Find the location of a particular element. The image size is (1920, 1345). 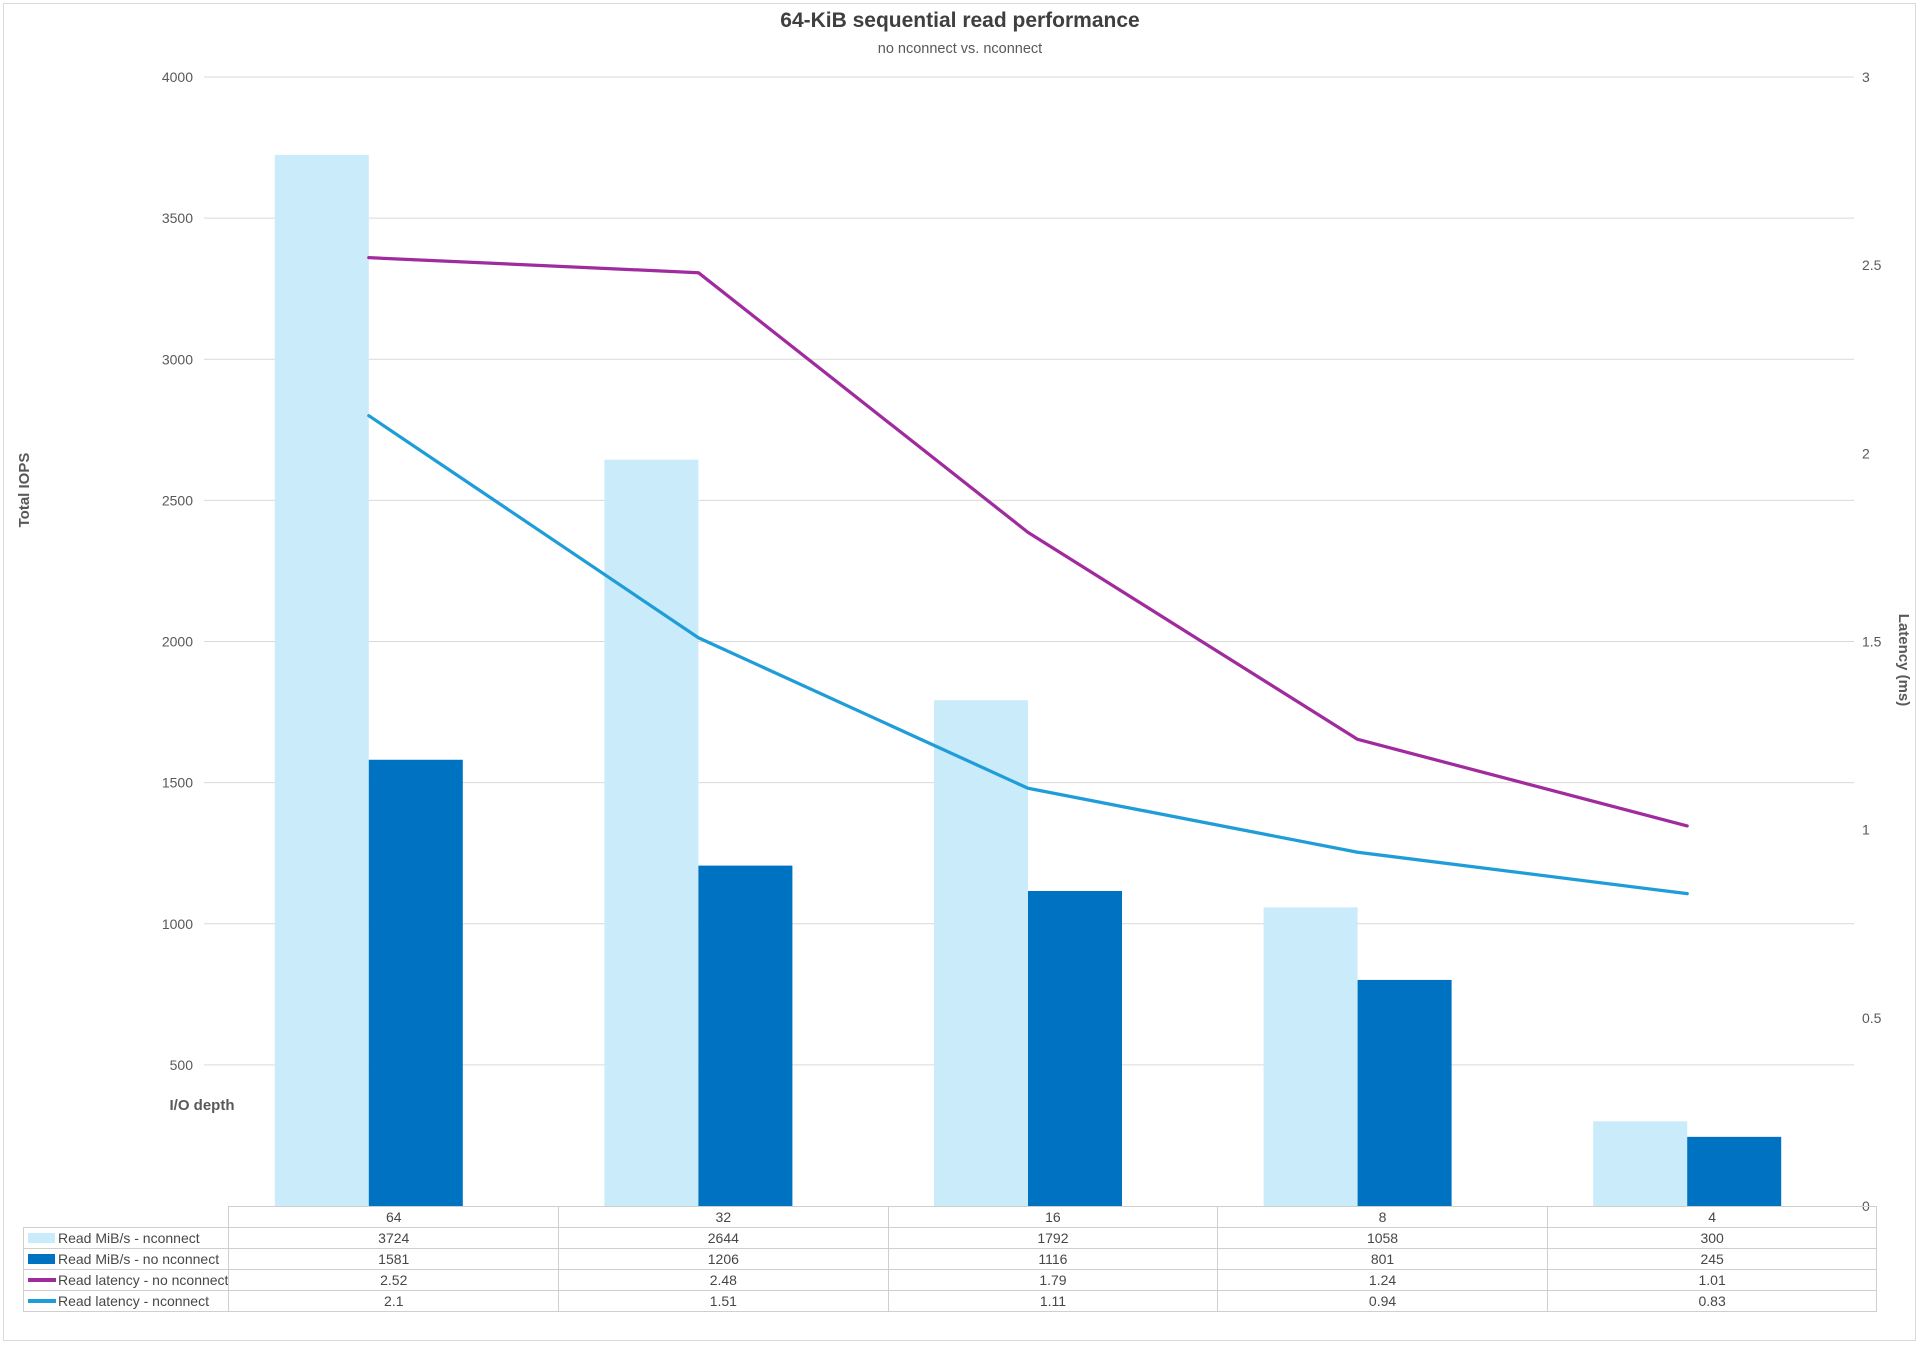

category-header-cell: 4 is located at coordinates (1712, 1217).